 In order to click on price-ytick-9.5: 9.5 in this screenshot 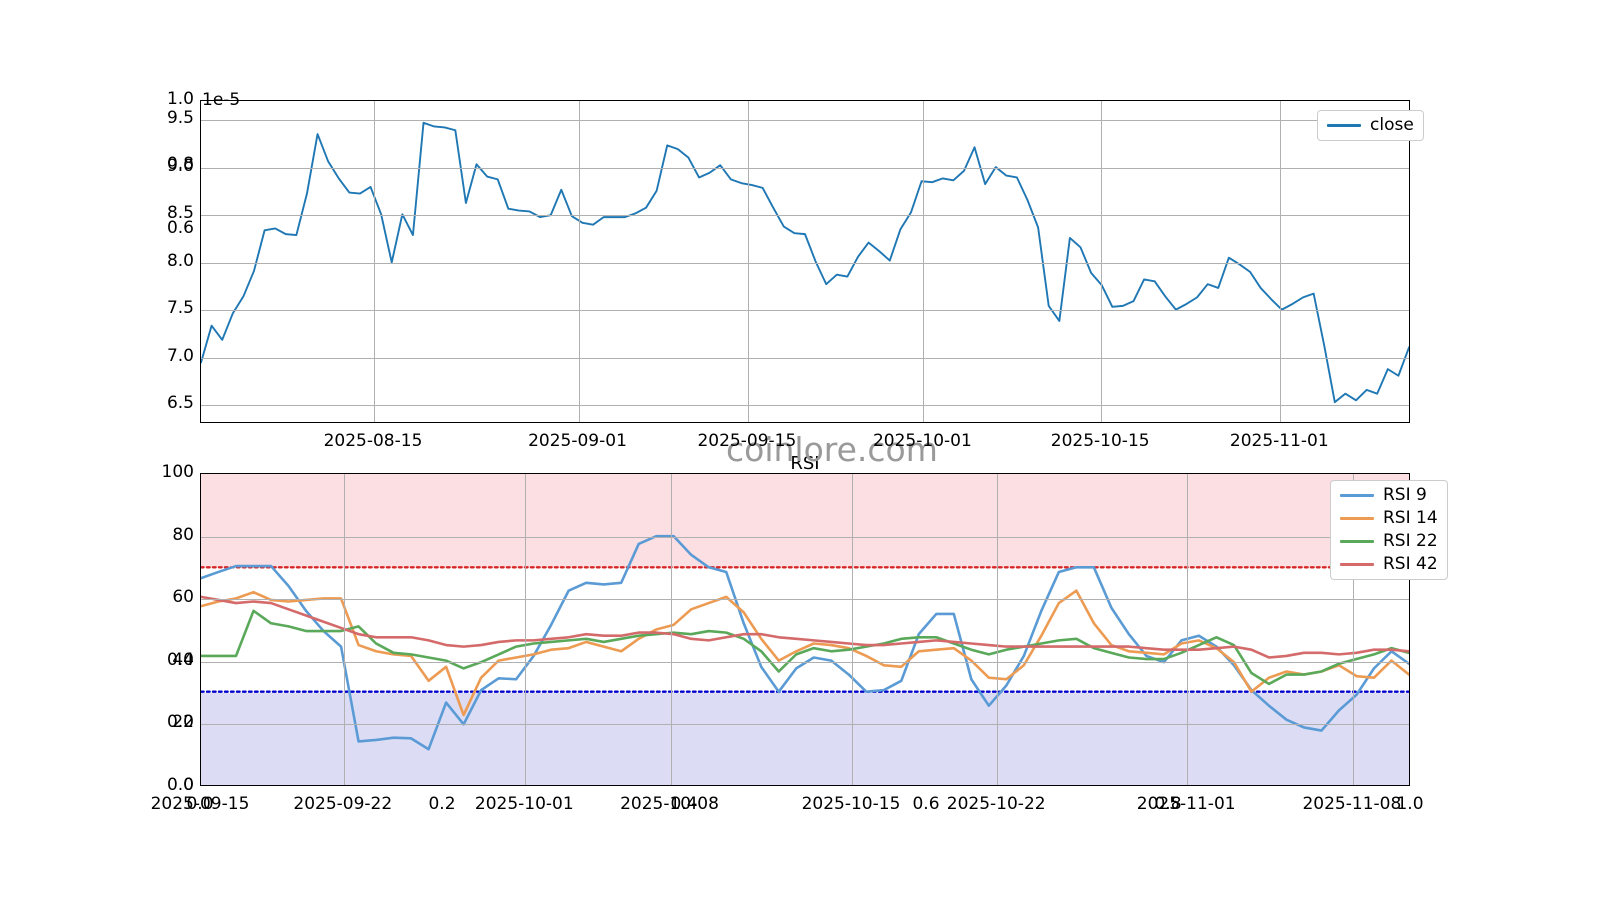, I will do `click(180, 118)`.